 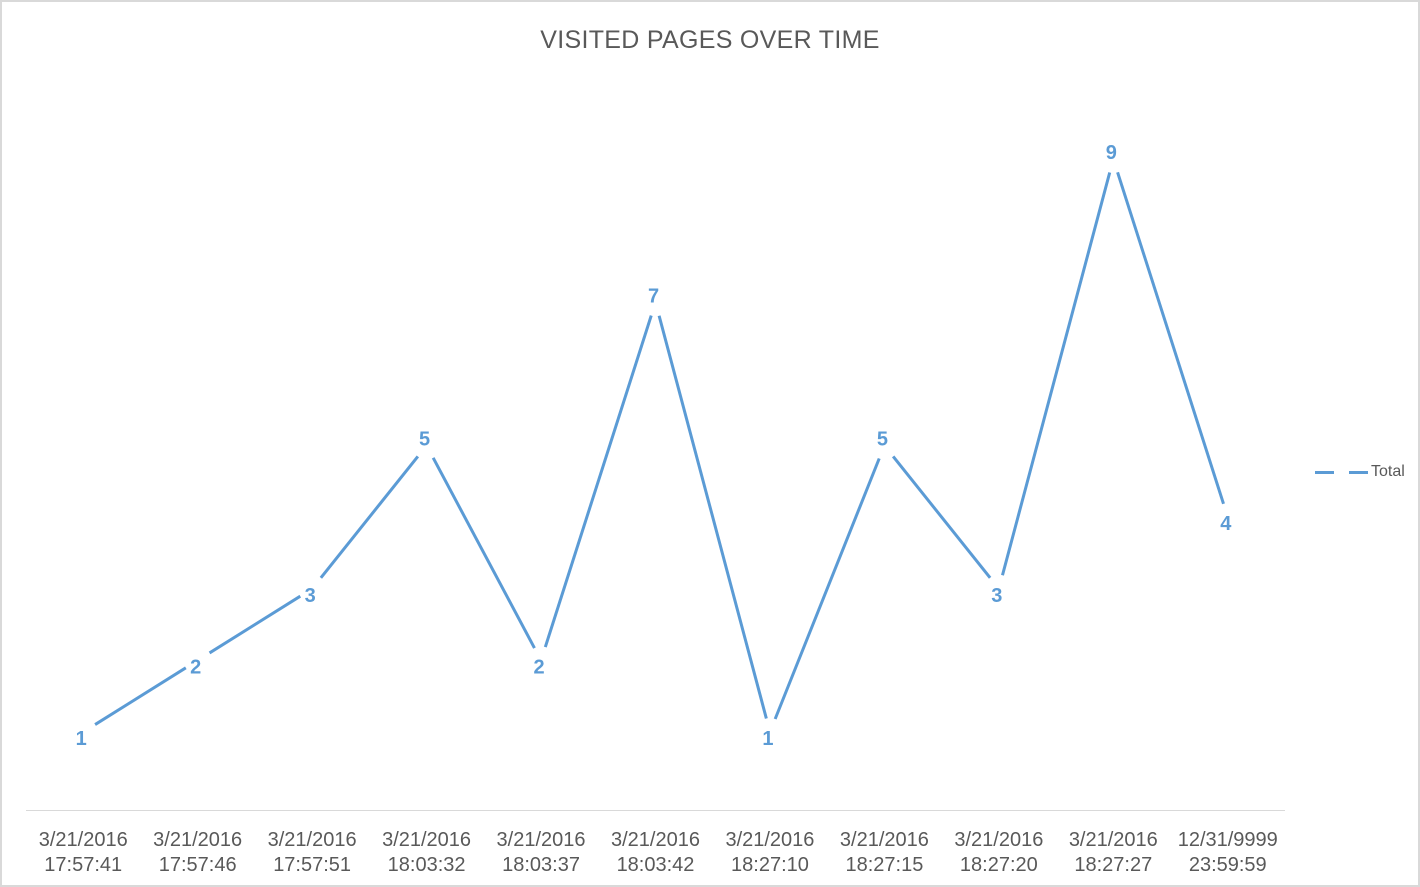 I want to click on x-axis-label-time: 18:03:32, so click(x=426, y=865).